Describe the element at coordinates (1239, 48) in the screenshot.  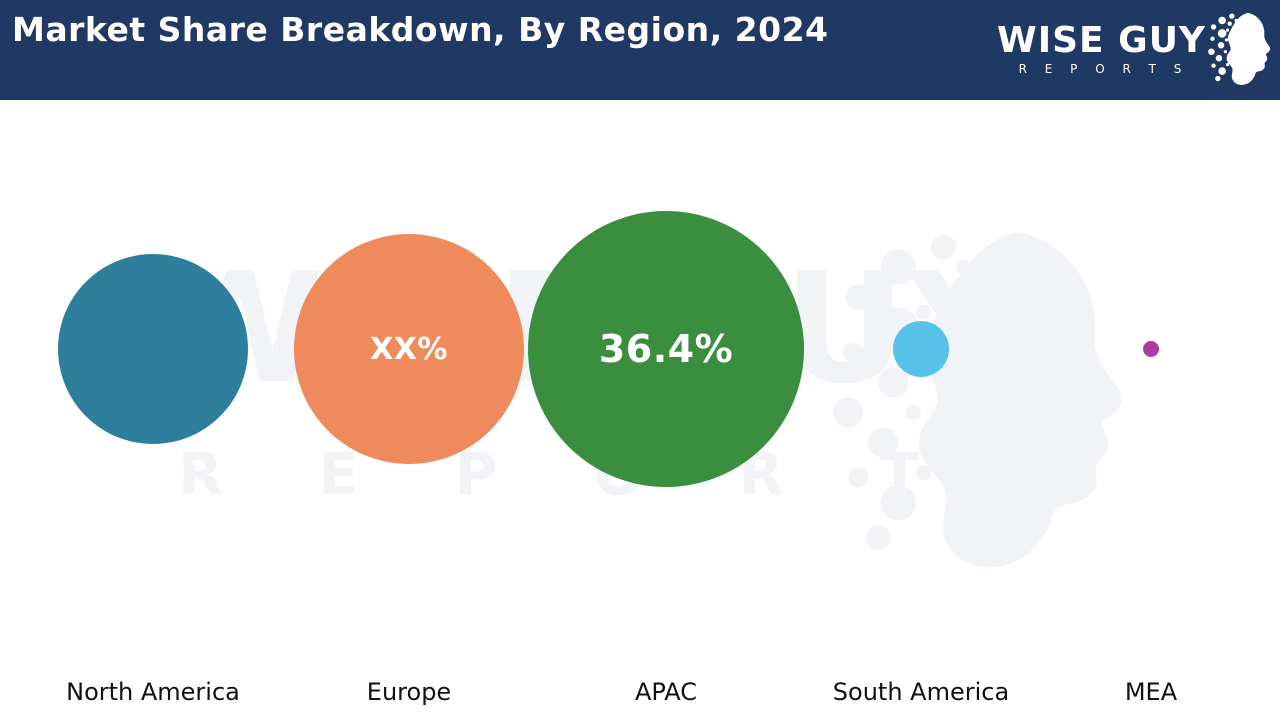
I see `wise-guy-face-icon` at that location.